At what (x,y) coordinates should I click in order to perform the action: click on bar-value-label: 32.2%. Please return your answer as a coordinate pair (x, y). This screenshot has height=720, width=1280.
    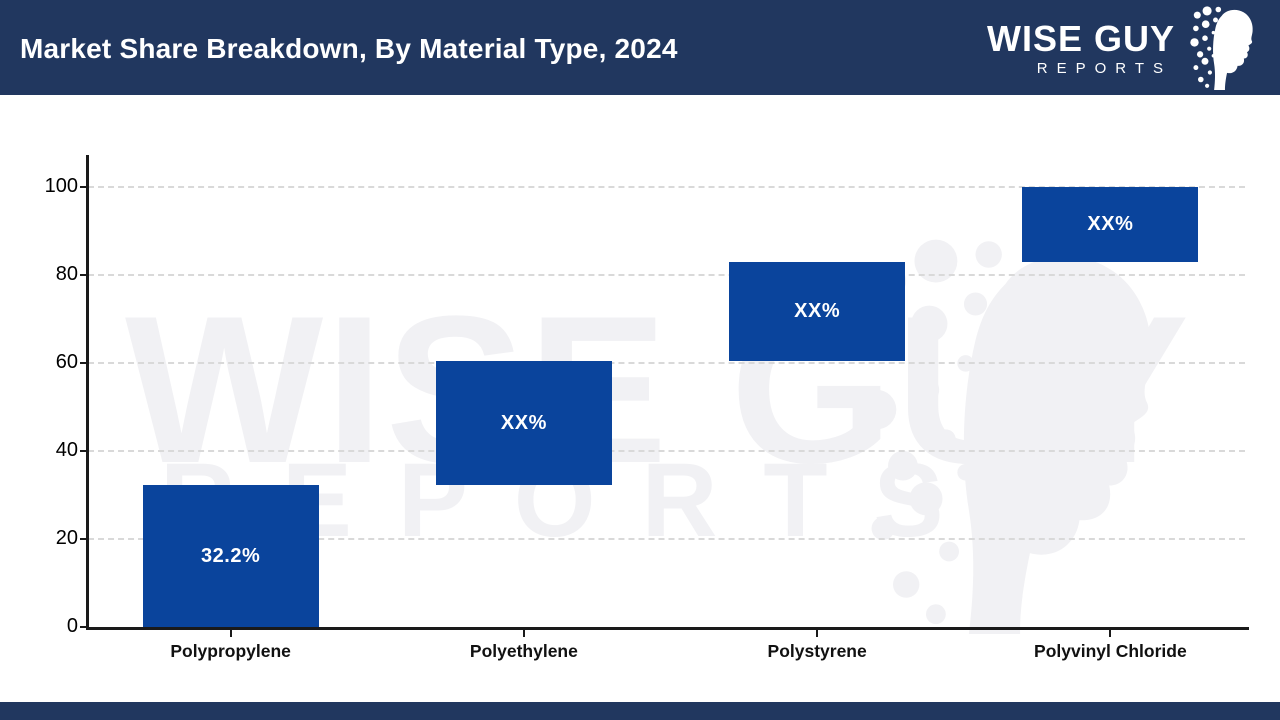
    Looking at the image, I should click on (231, 555).